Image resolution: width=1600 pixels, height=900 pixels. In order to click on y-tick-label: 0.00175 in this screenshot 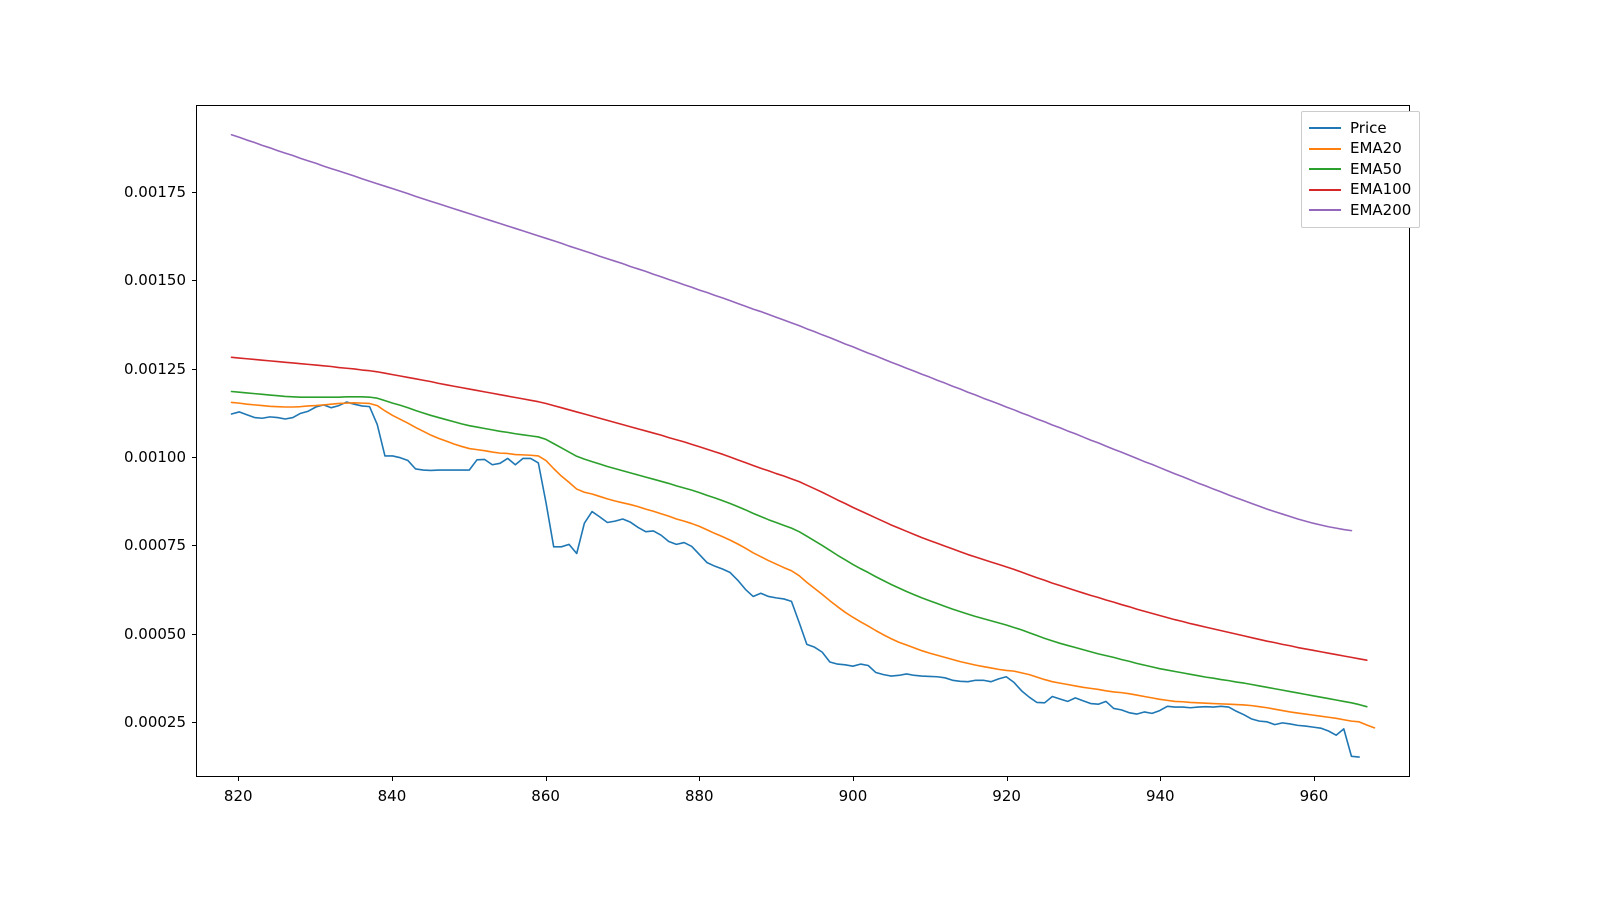, I will do `click(154, 192)`.